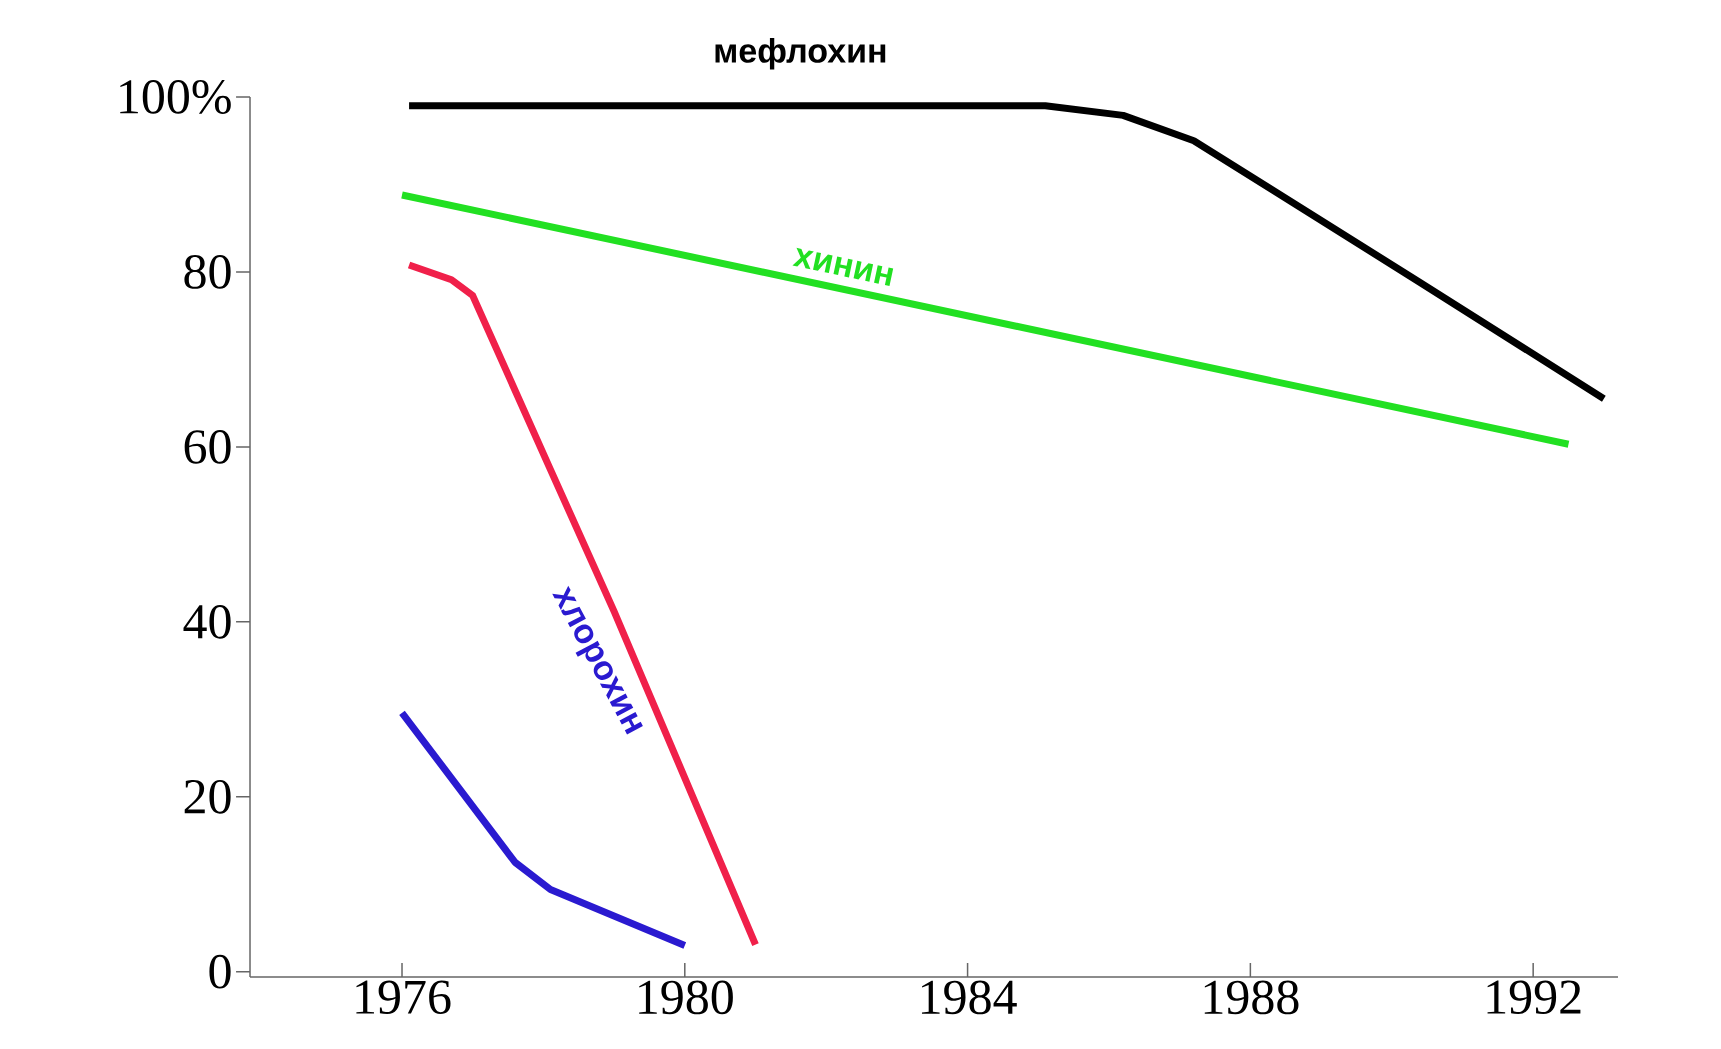 The height and width of the screenshot is (1049, 1721). What do you see at coordinates (207, 796) in the screenshot?
I see `y-tick-label: 20` at bounding box center [207, 796].